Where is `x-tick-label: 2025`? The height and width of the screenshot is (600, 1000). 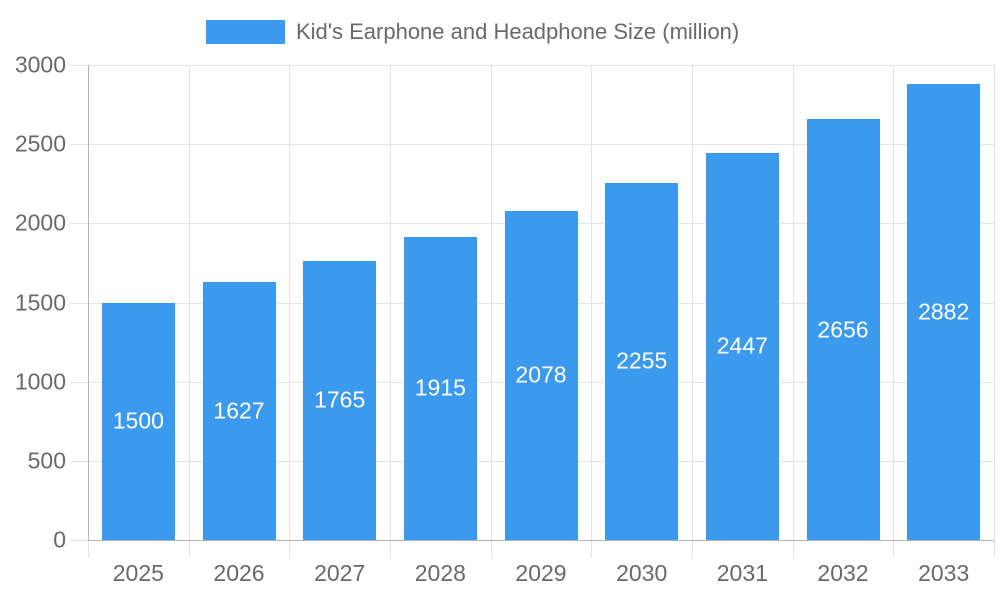 x-tick-label: 2025 is located at coordinates (138, 573).